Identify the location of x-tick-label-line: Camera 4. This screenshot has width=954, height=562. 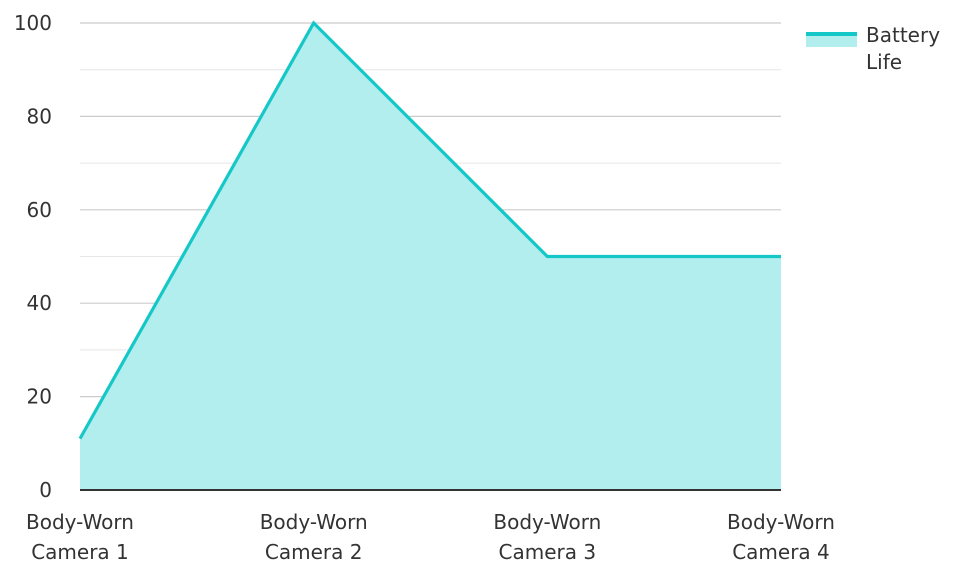
(781, 551).